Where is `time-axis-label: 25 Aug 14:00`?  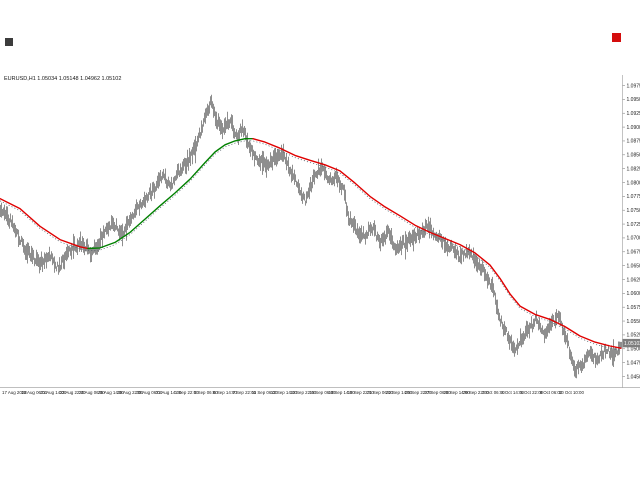
time-axis-label: 25 Aug 14:00 is located at coordinates (111, 392).